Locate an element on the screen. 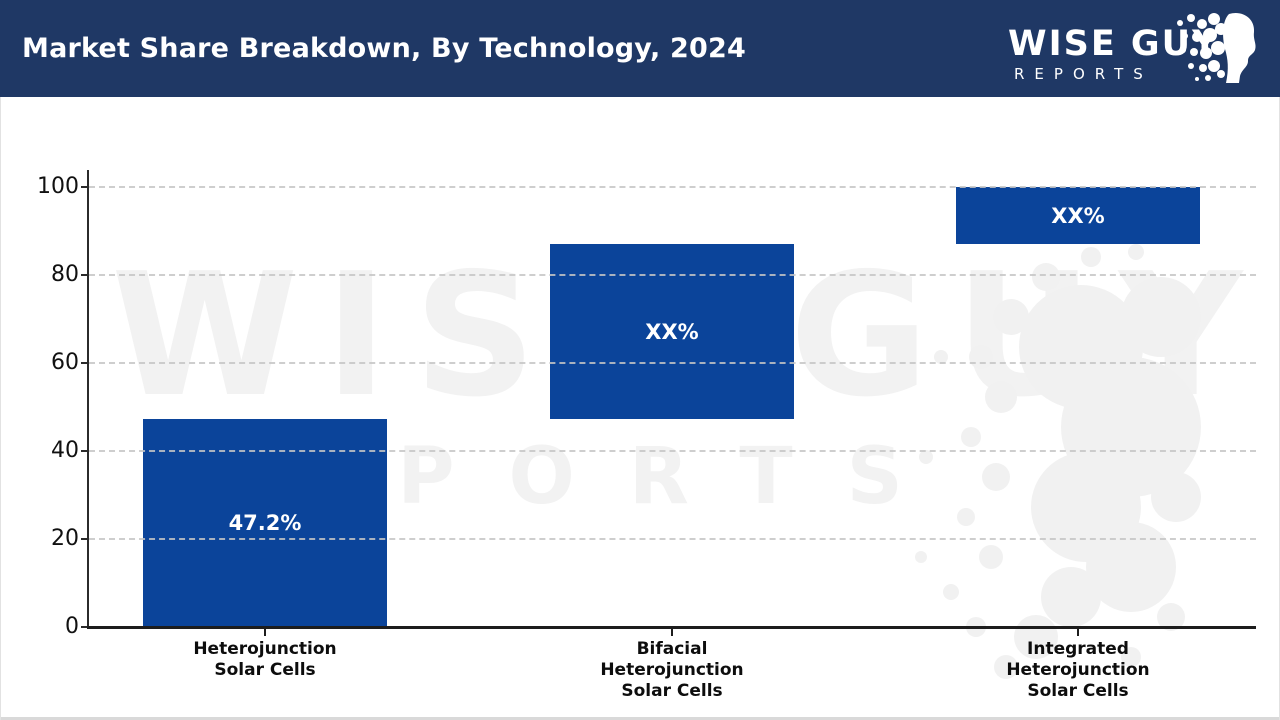 The image size is (1280, 720). y-tick-label: 80 is located at coordinates (65, 274).